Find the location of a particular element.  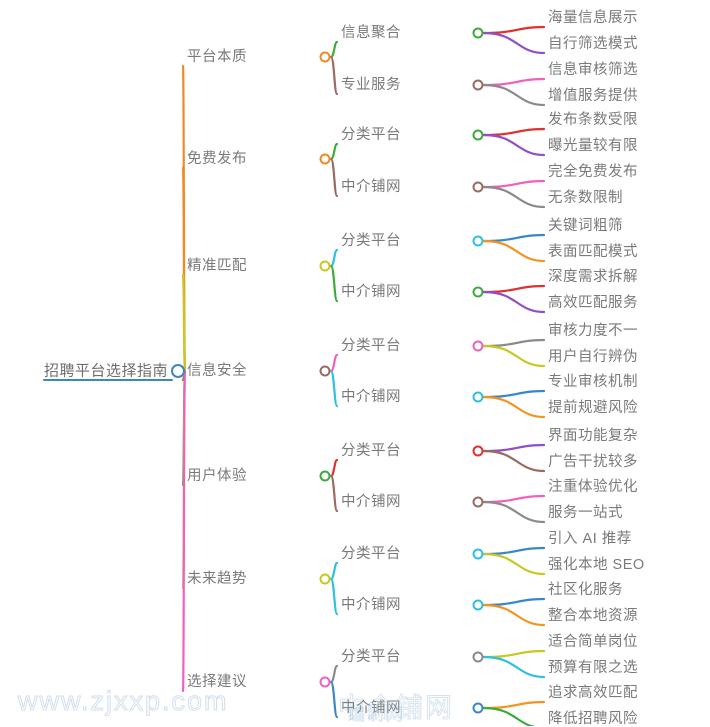

leaf-node-label-4-1-0: 注重体验优化 is located at coordinates (593, 486).